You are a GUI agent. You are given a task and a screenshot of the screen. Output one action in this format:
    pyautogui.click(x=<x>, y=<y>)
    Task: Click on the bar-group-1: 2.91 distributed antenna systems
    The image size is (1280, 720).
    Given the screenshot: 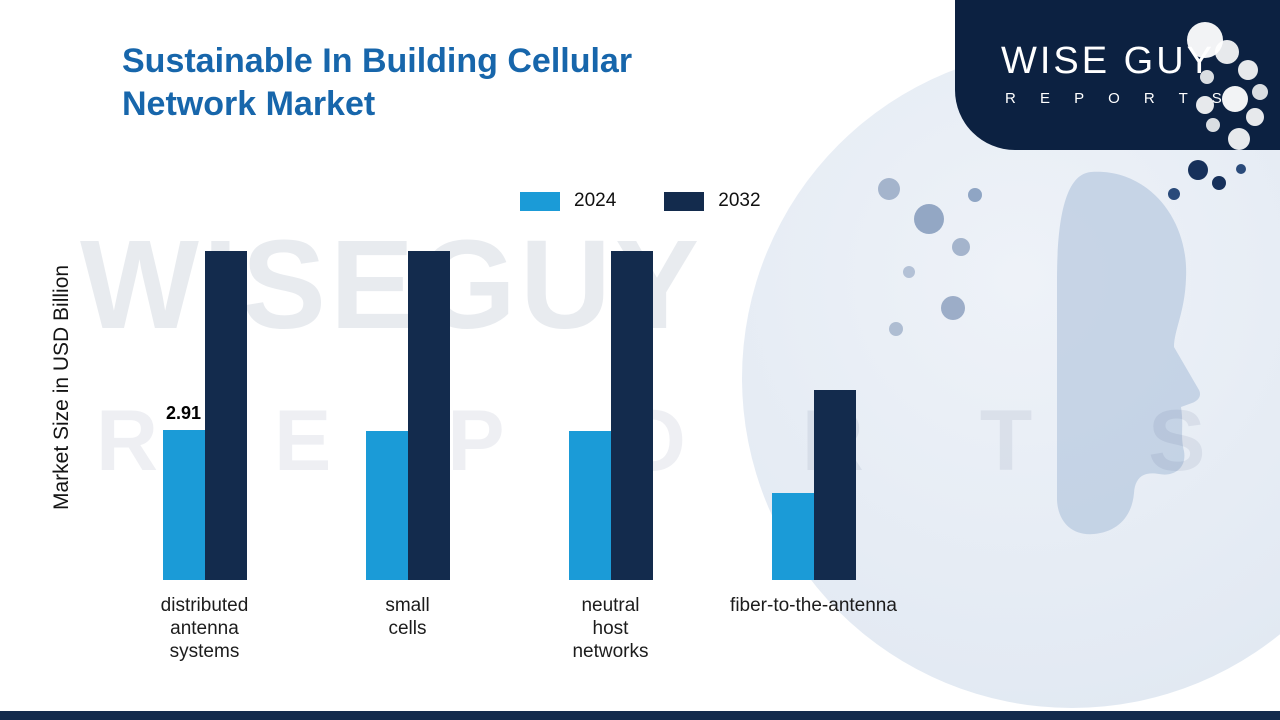 What is the action you would take?
    pyautogui.click(x=204, y=442)
    